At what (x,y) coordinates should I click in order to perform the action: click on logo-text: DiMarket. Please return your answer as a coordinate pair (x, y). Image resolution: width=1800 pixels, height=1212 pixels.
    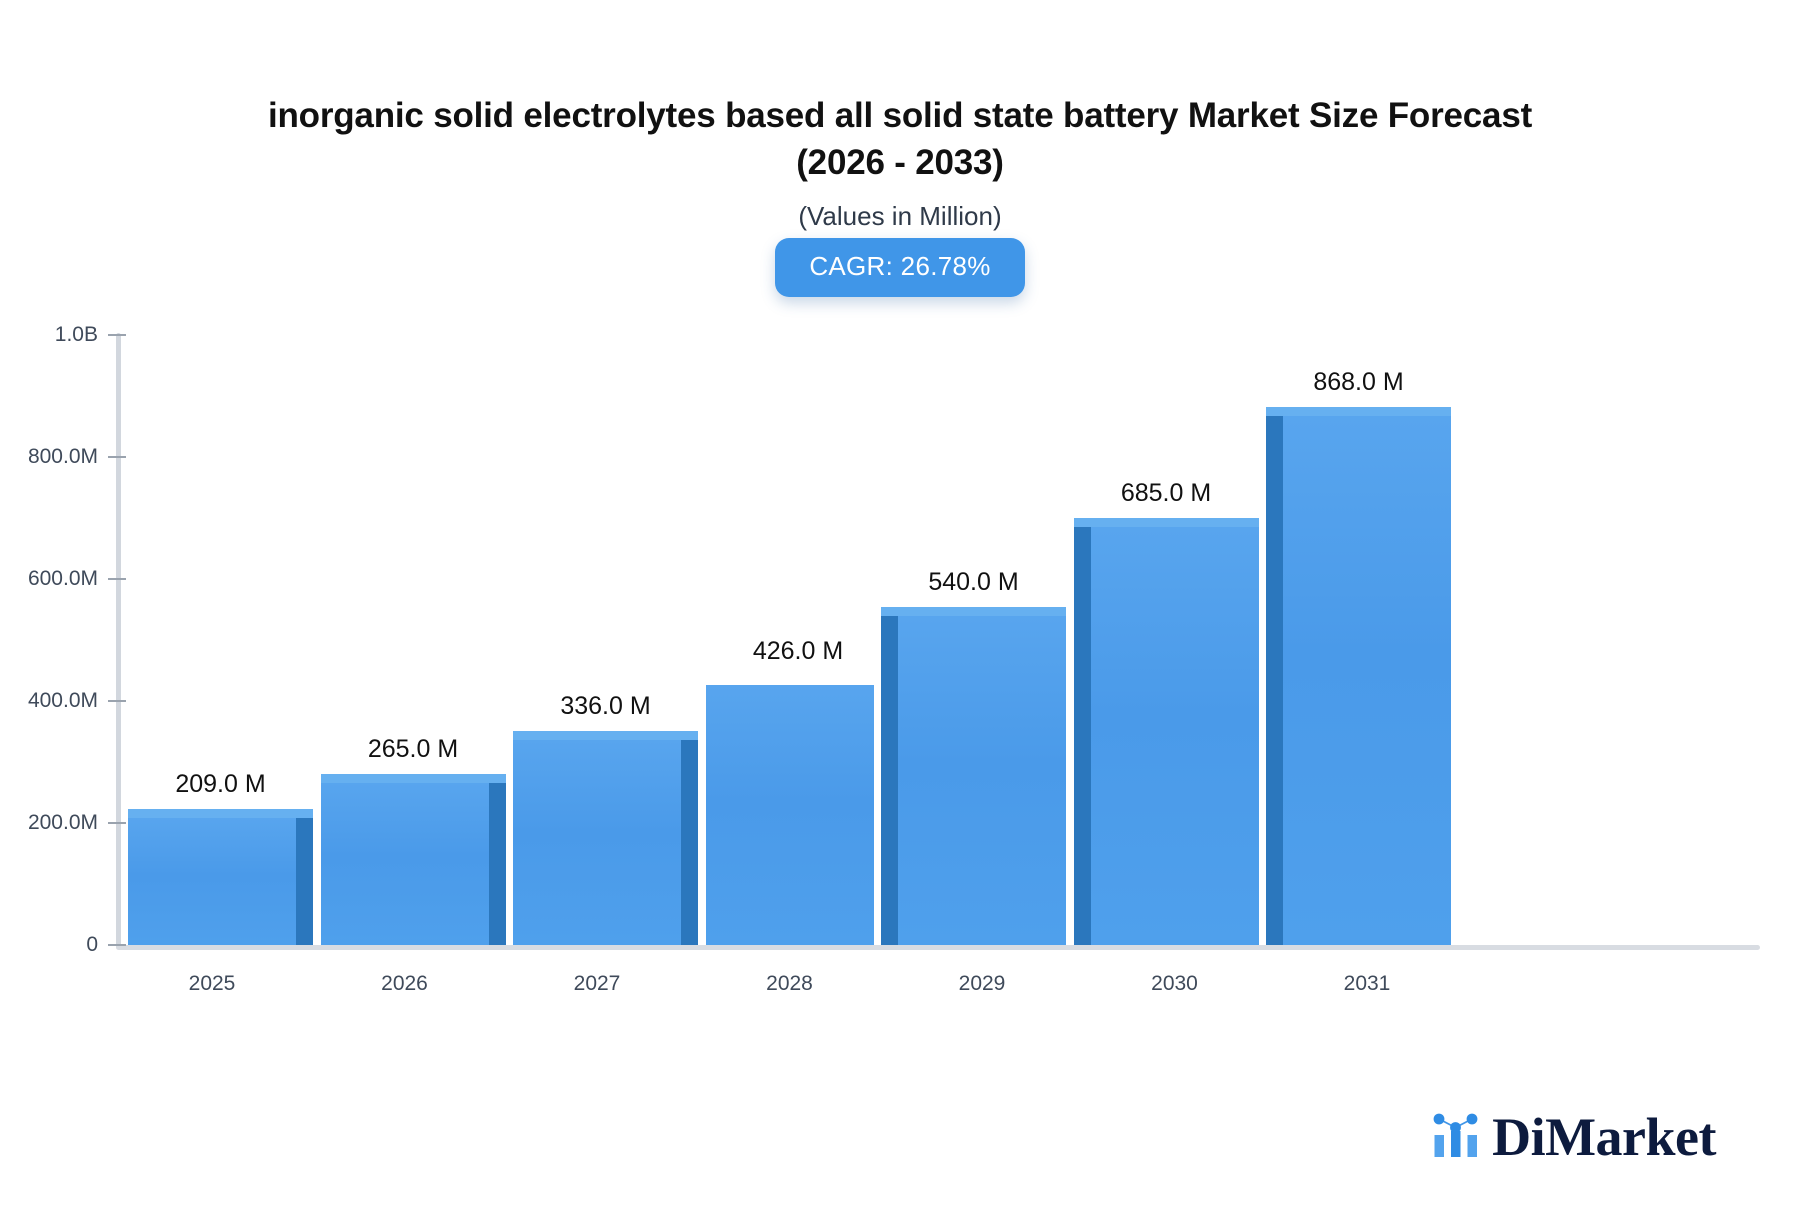
    Looking at the image, I should click on (1604, 1136).